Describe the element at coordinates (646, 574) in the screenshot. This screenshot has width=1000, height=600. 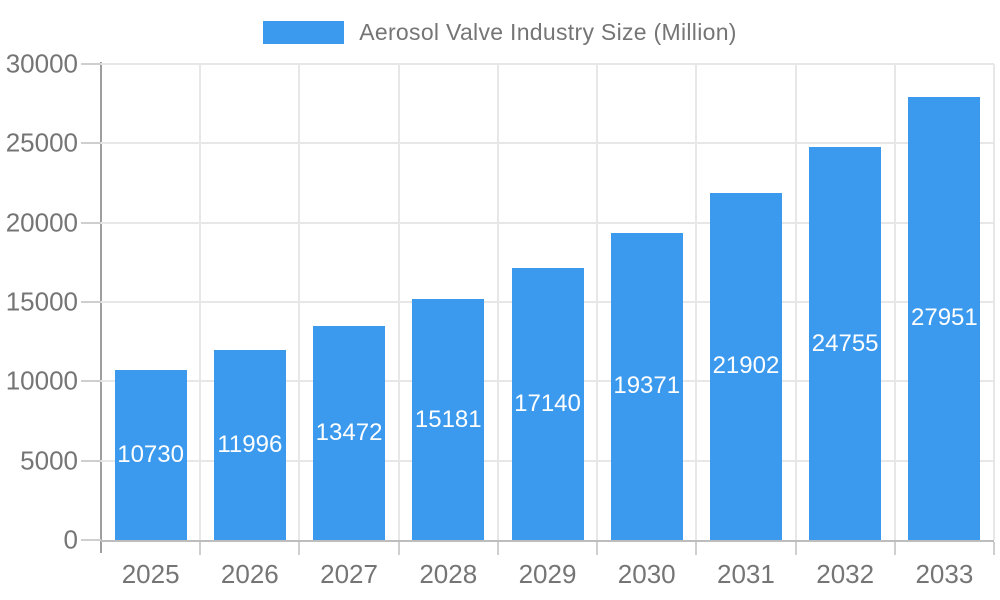
I see `x-axis-label: 2030` at that location.